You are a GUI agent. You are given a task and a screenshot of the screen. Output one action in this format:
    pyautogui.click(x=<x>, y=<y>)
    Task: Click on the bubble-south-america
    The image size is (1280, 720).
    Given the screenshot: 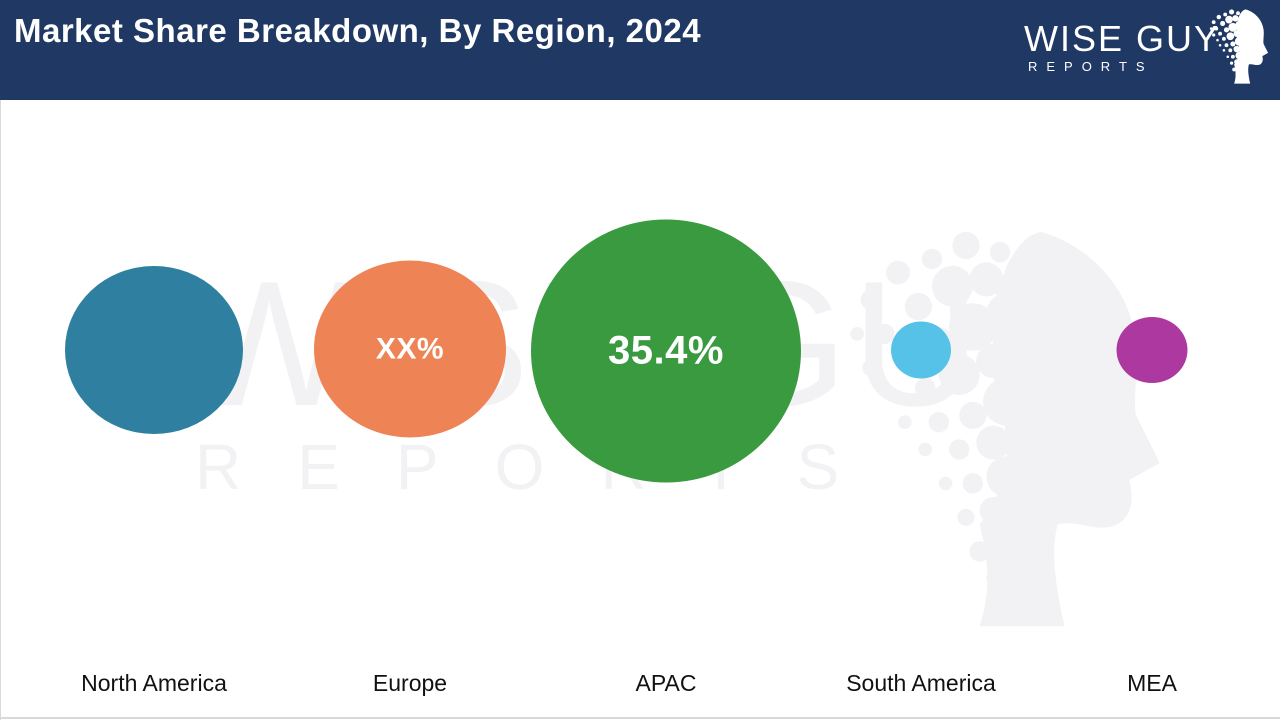 What is the action you would take?
    pyautogui.click(x=921, y=350)
    